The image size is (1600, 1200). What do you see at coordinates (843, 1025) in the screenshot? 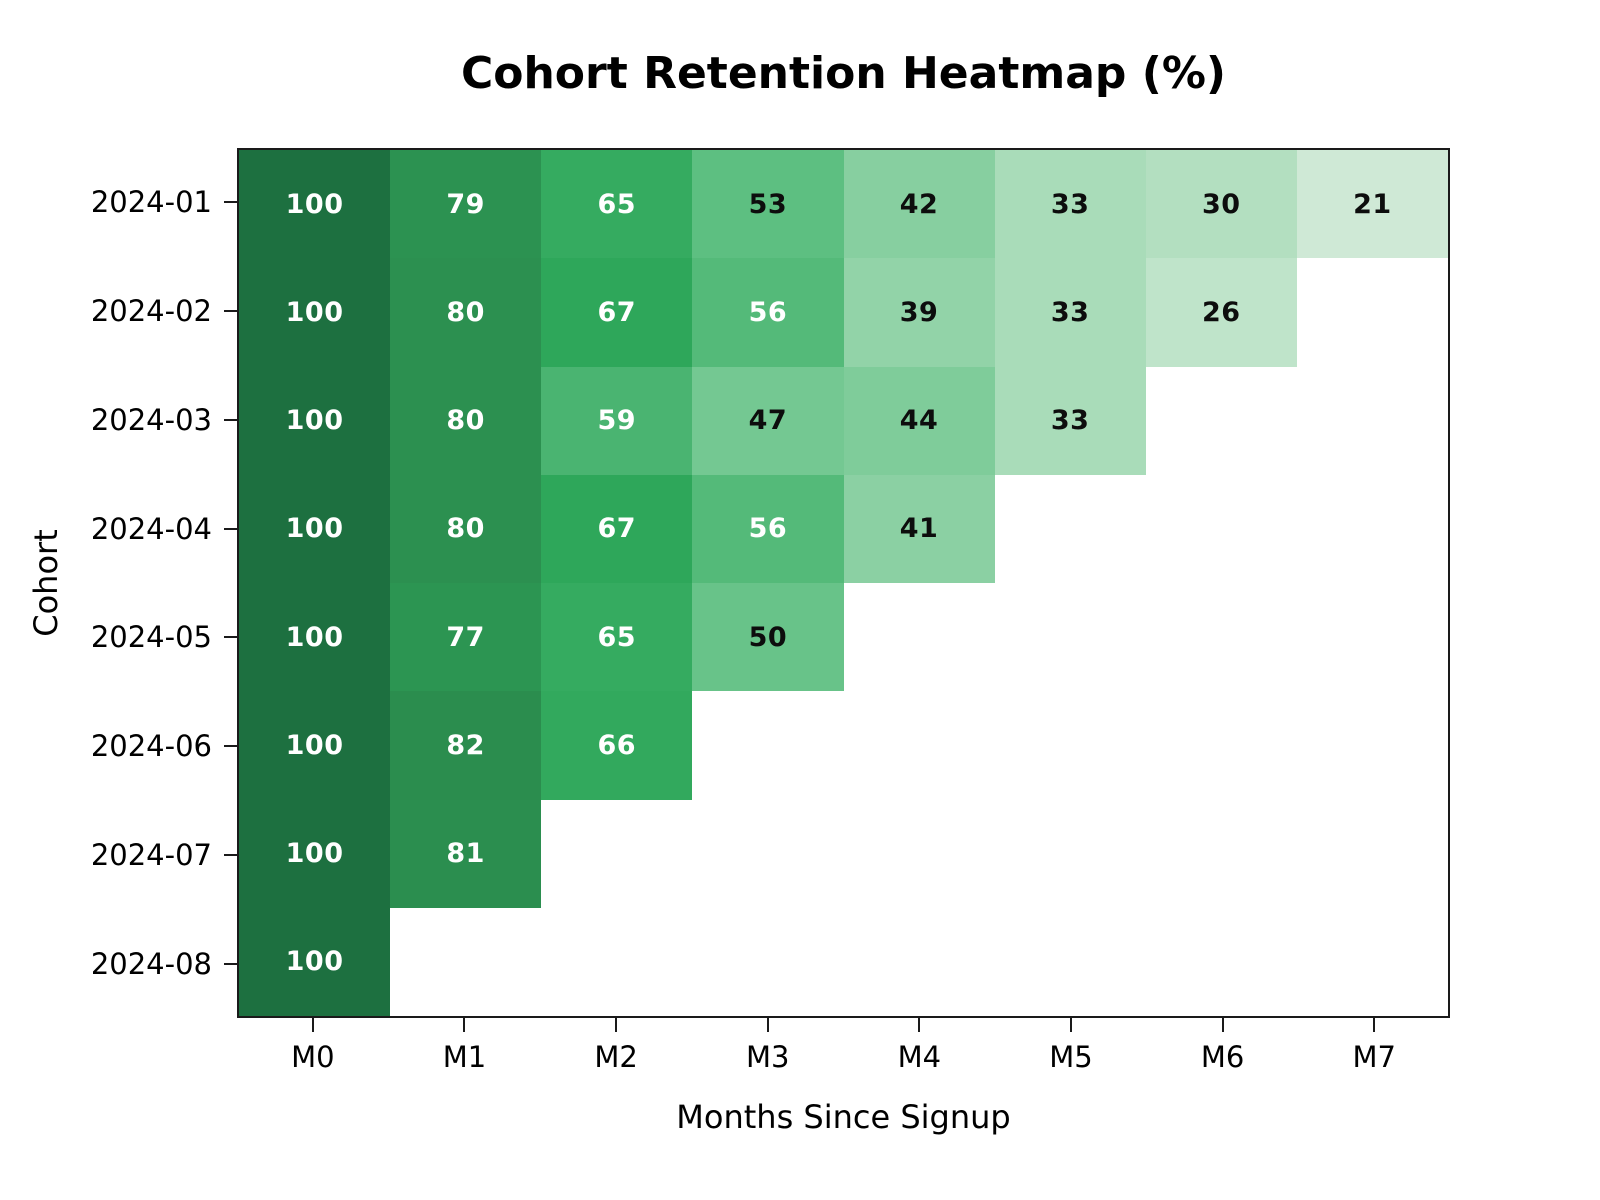
I see `x-axis-ticks` at bounding box center [843, 1025].